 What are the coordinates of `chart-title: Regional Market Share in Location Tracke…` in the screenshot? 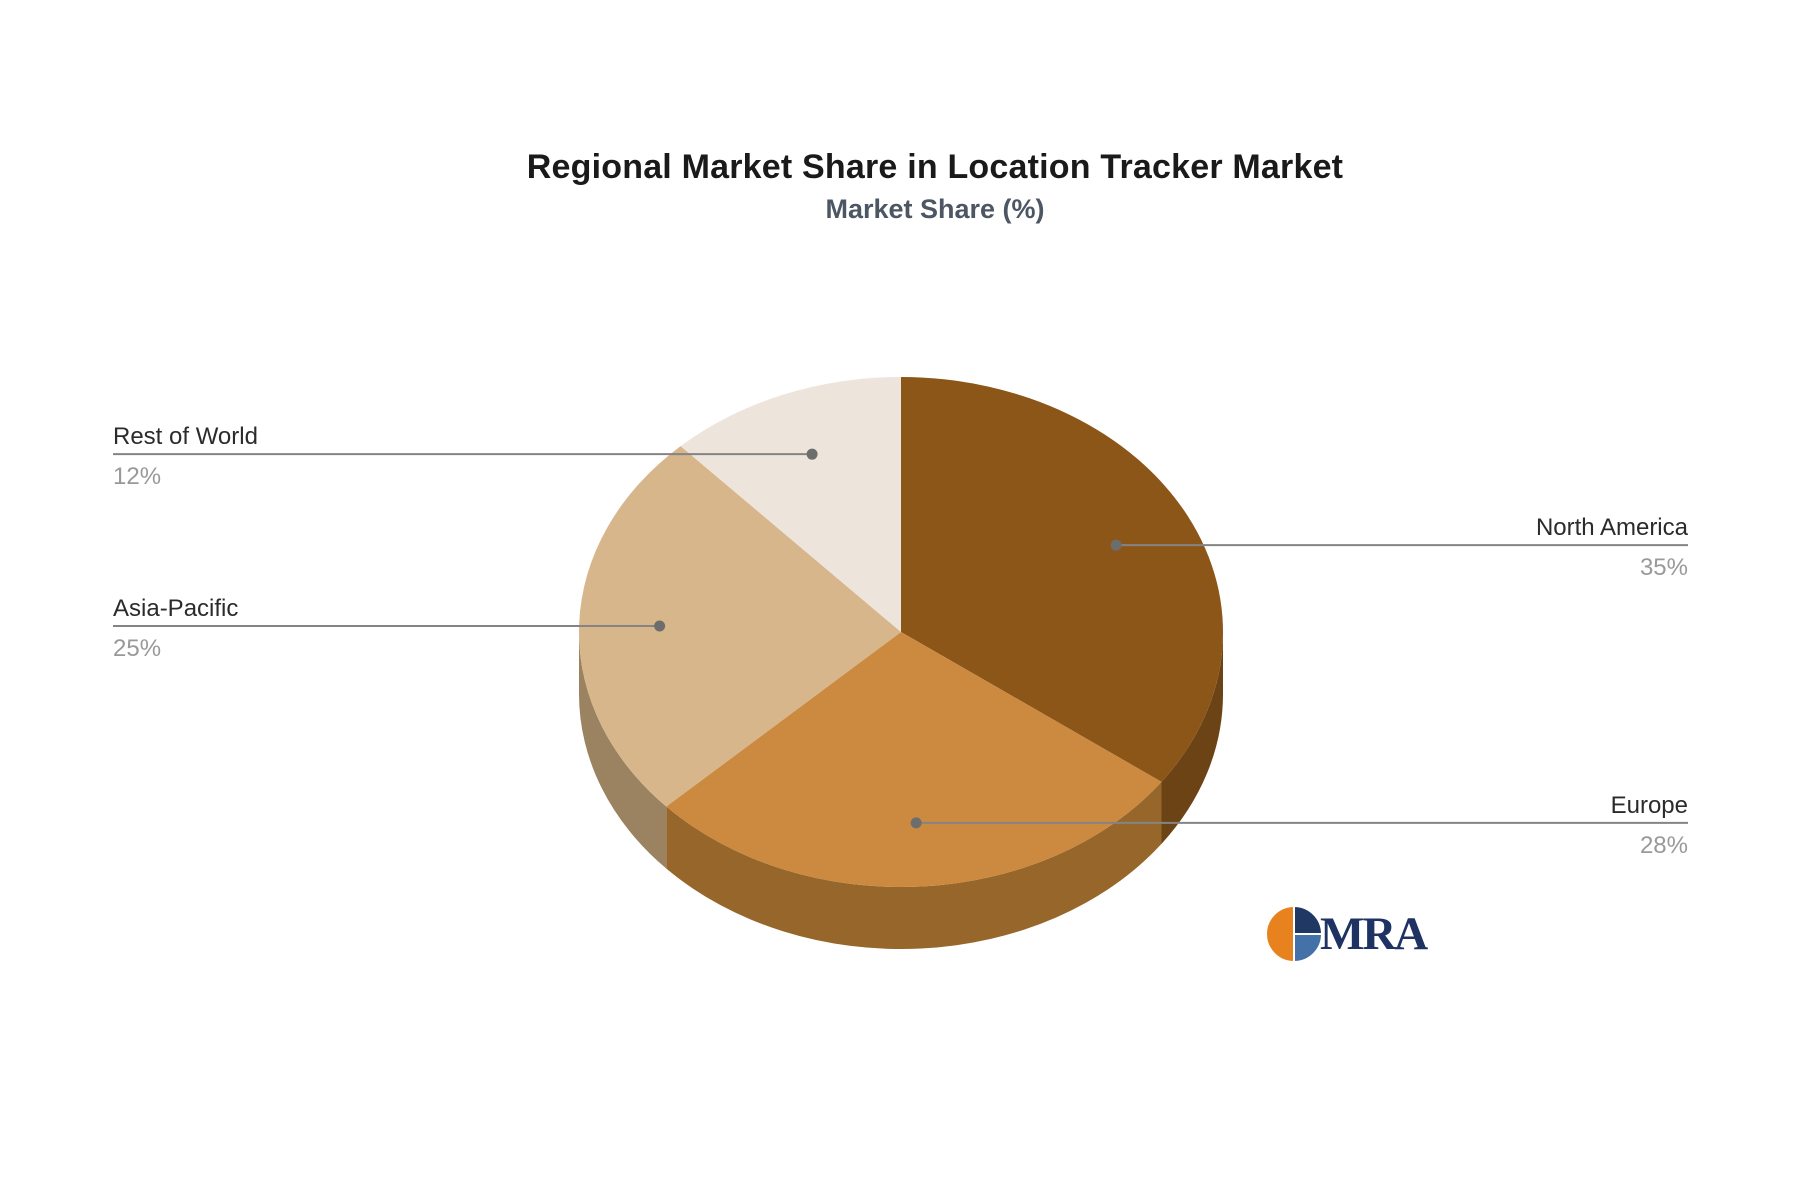 It's located at (935, 167).